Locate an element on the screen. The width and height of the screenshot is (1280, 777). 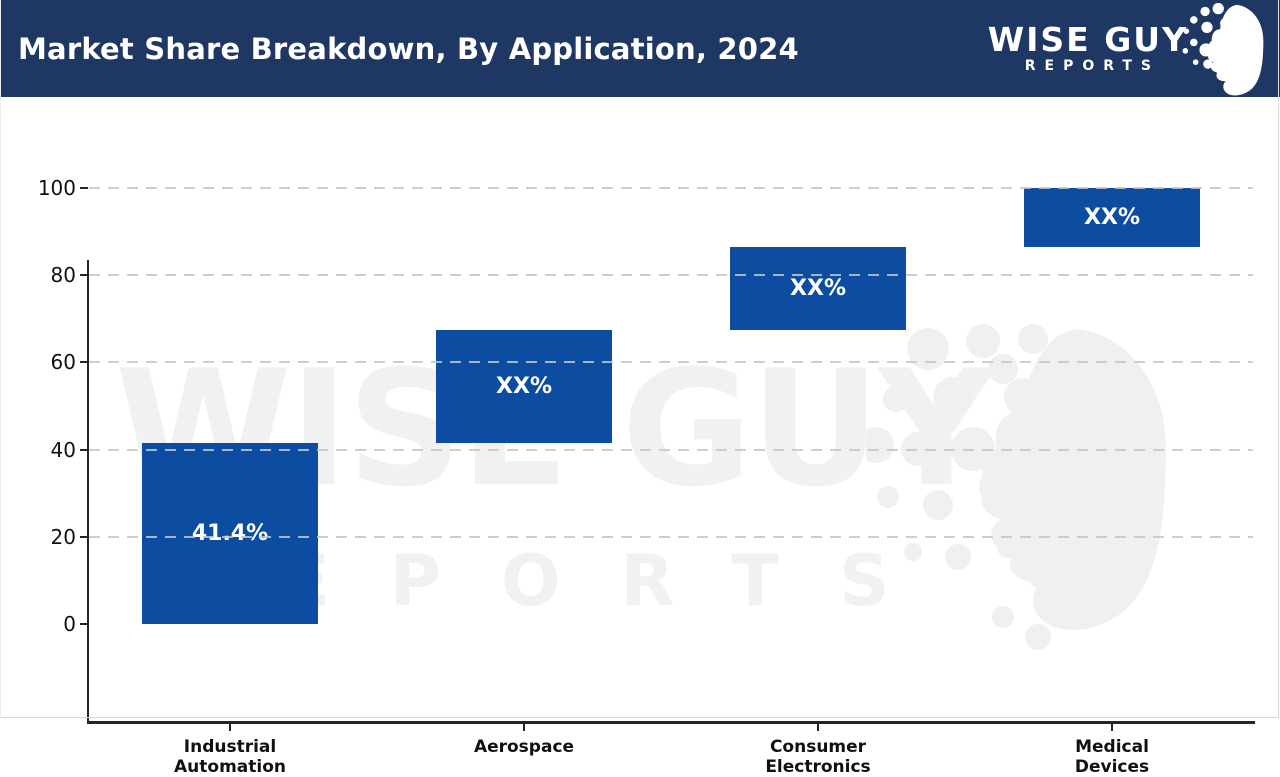
y-axis-line is located at coordinates (88, 491).